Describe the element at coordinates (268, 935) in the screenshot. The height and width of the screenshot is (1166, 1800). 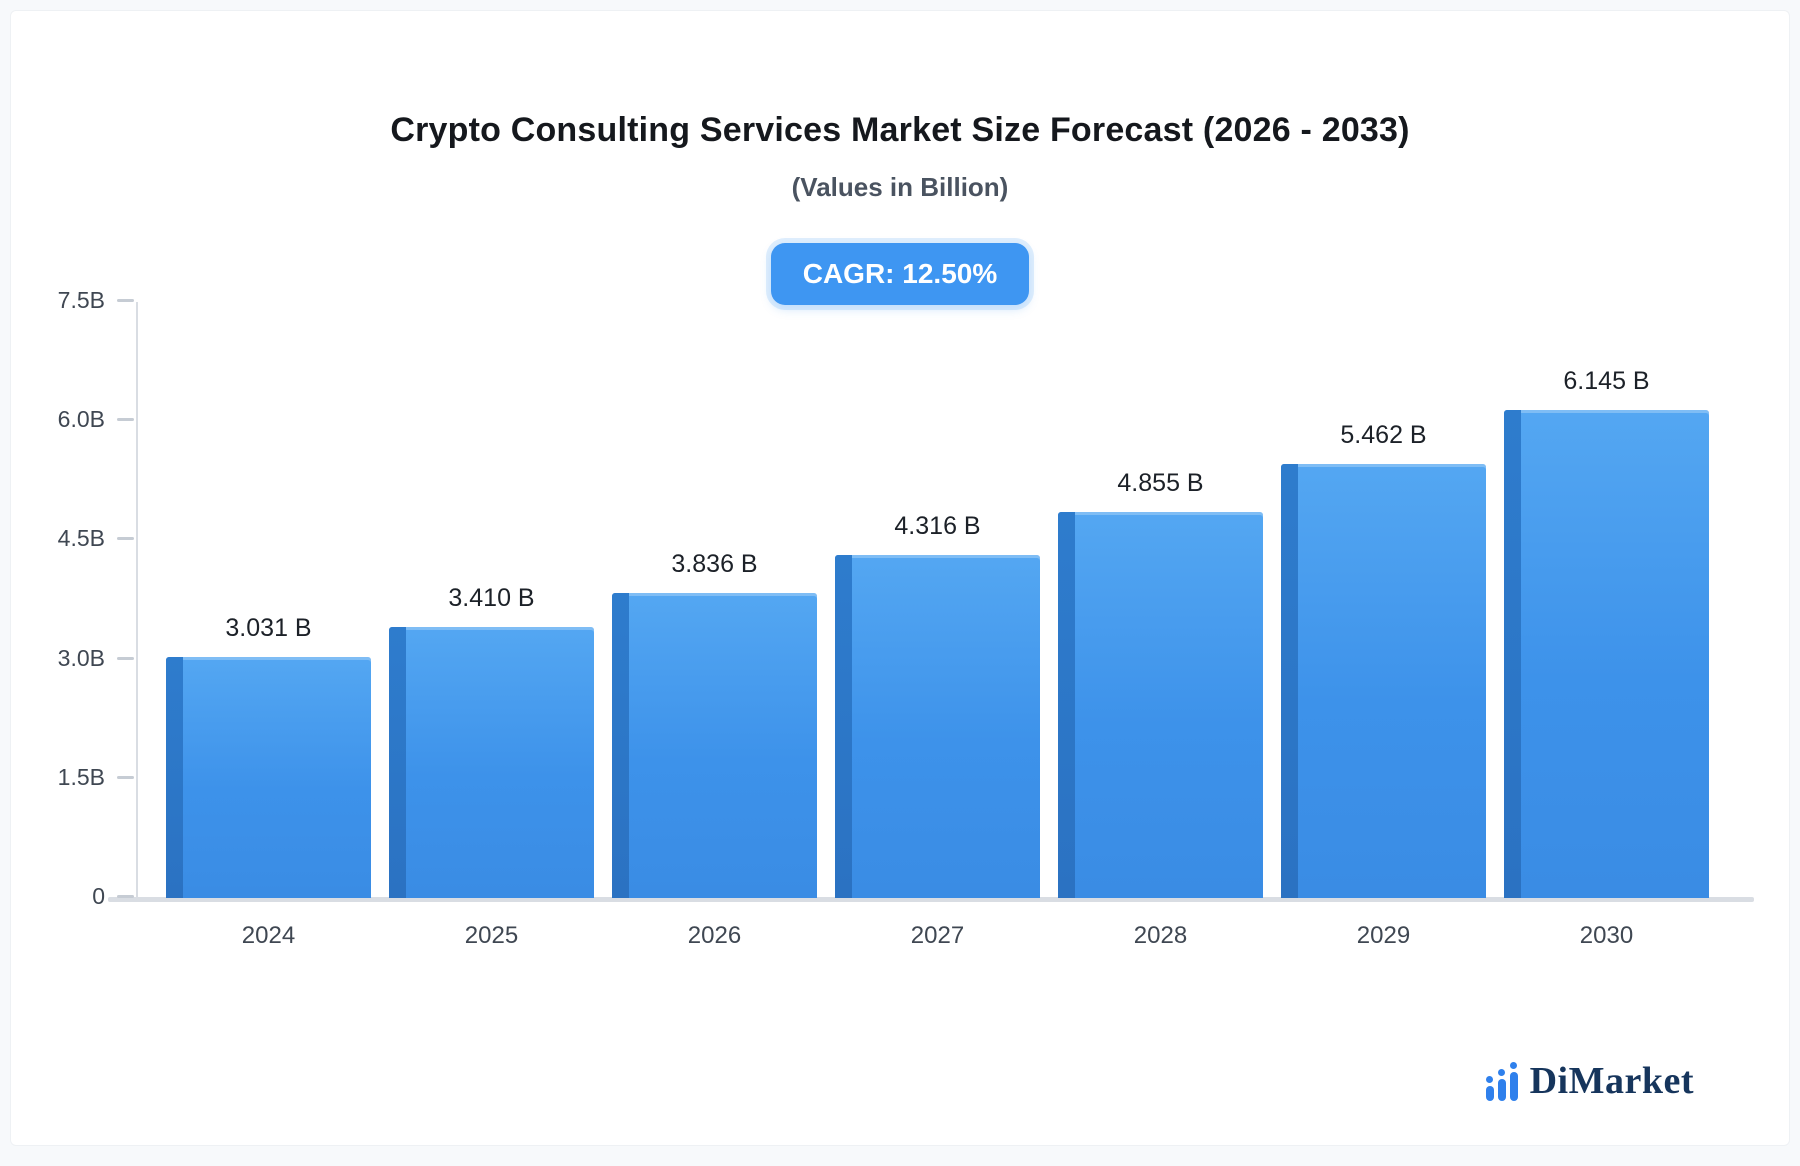
I see `x-axis-label: 2024` at that location.